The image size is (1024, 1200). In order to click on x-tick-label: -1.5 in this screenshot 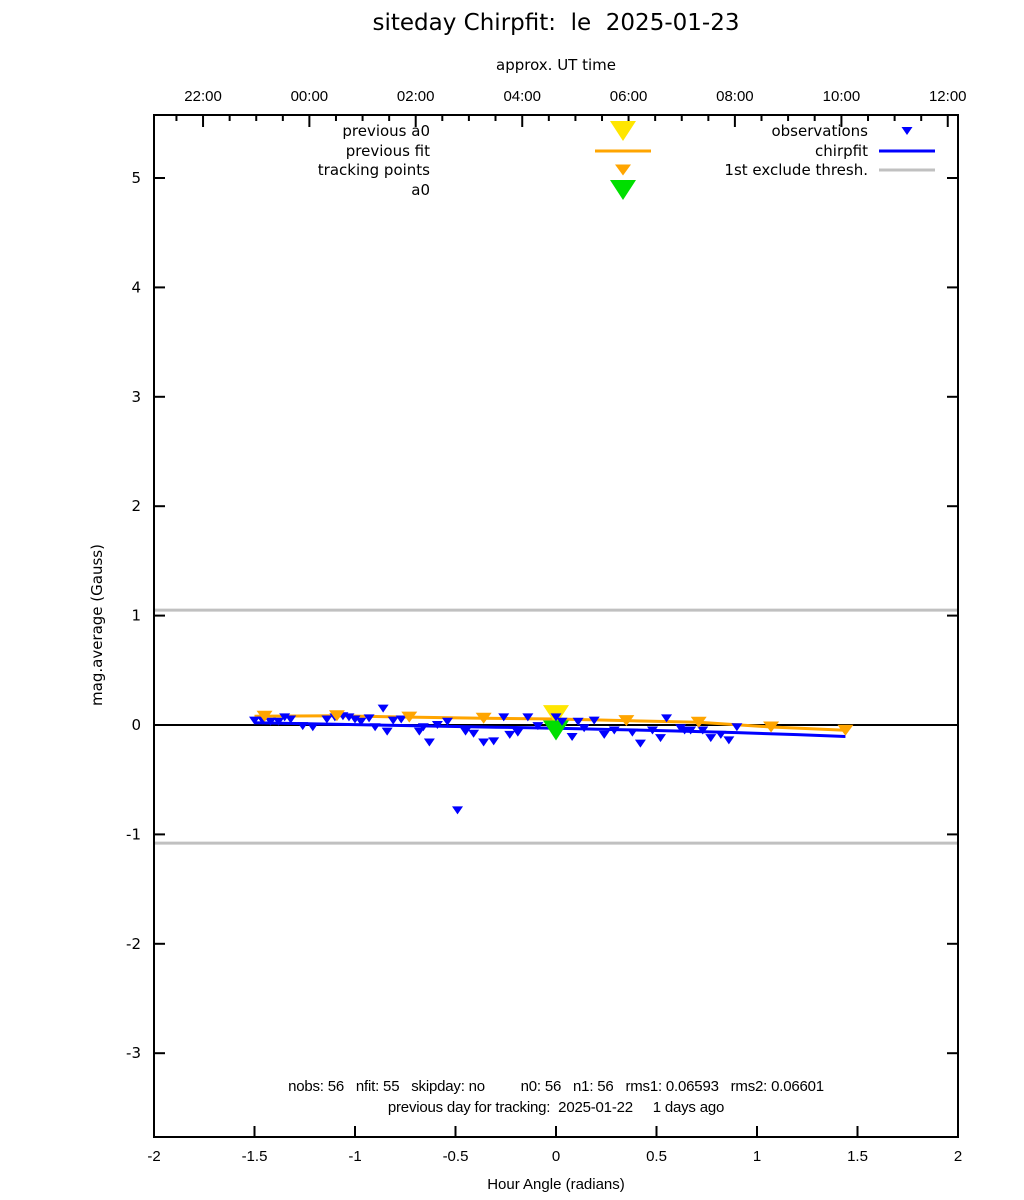, I will do `click(255, 1156)`.